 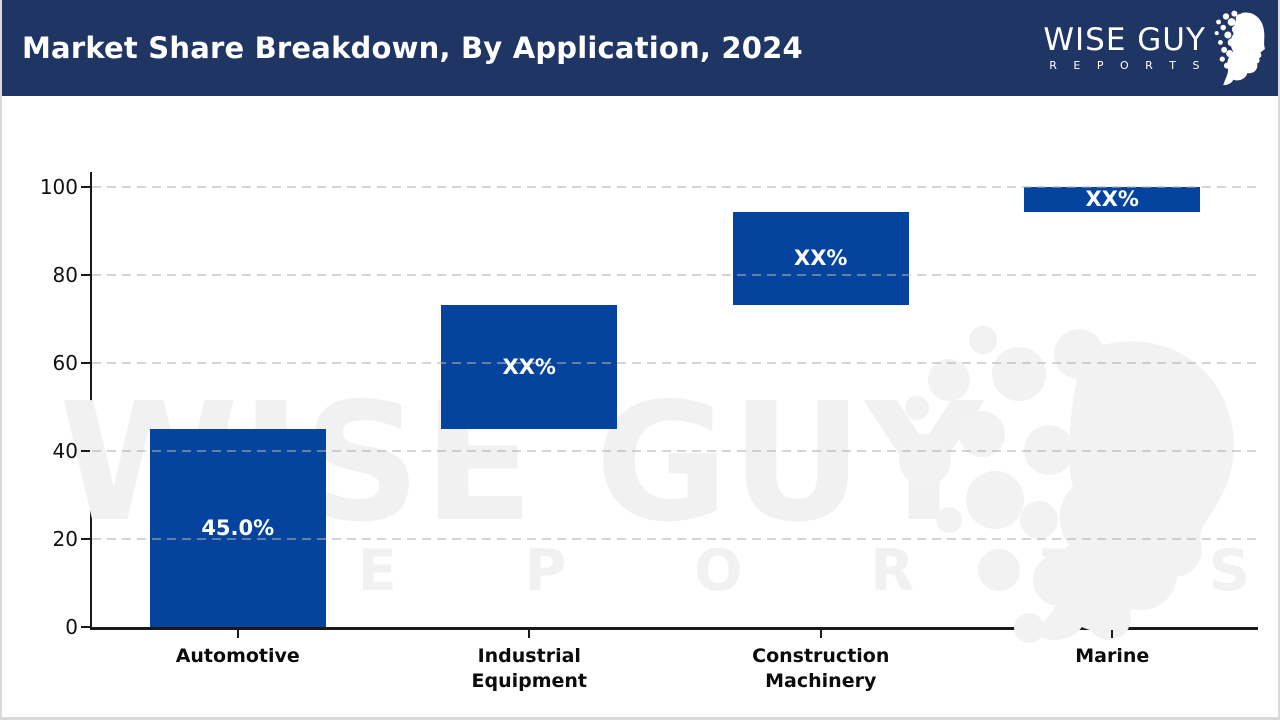 I want to click on y-tick-label-20: 20, so click(x=65, y=539).